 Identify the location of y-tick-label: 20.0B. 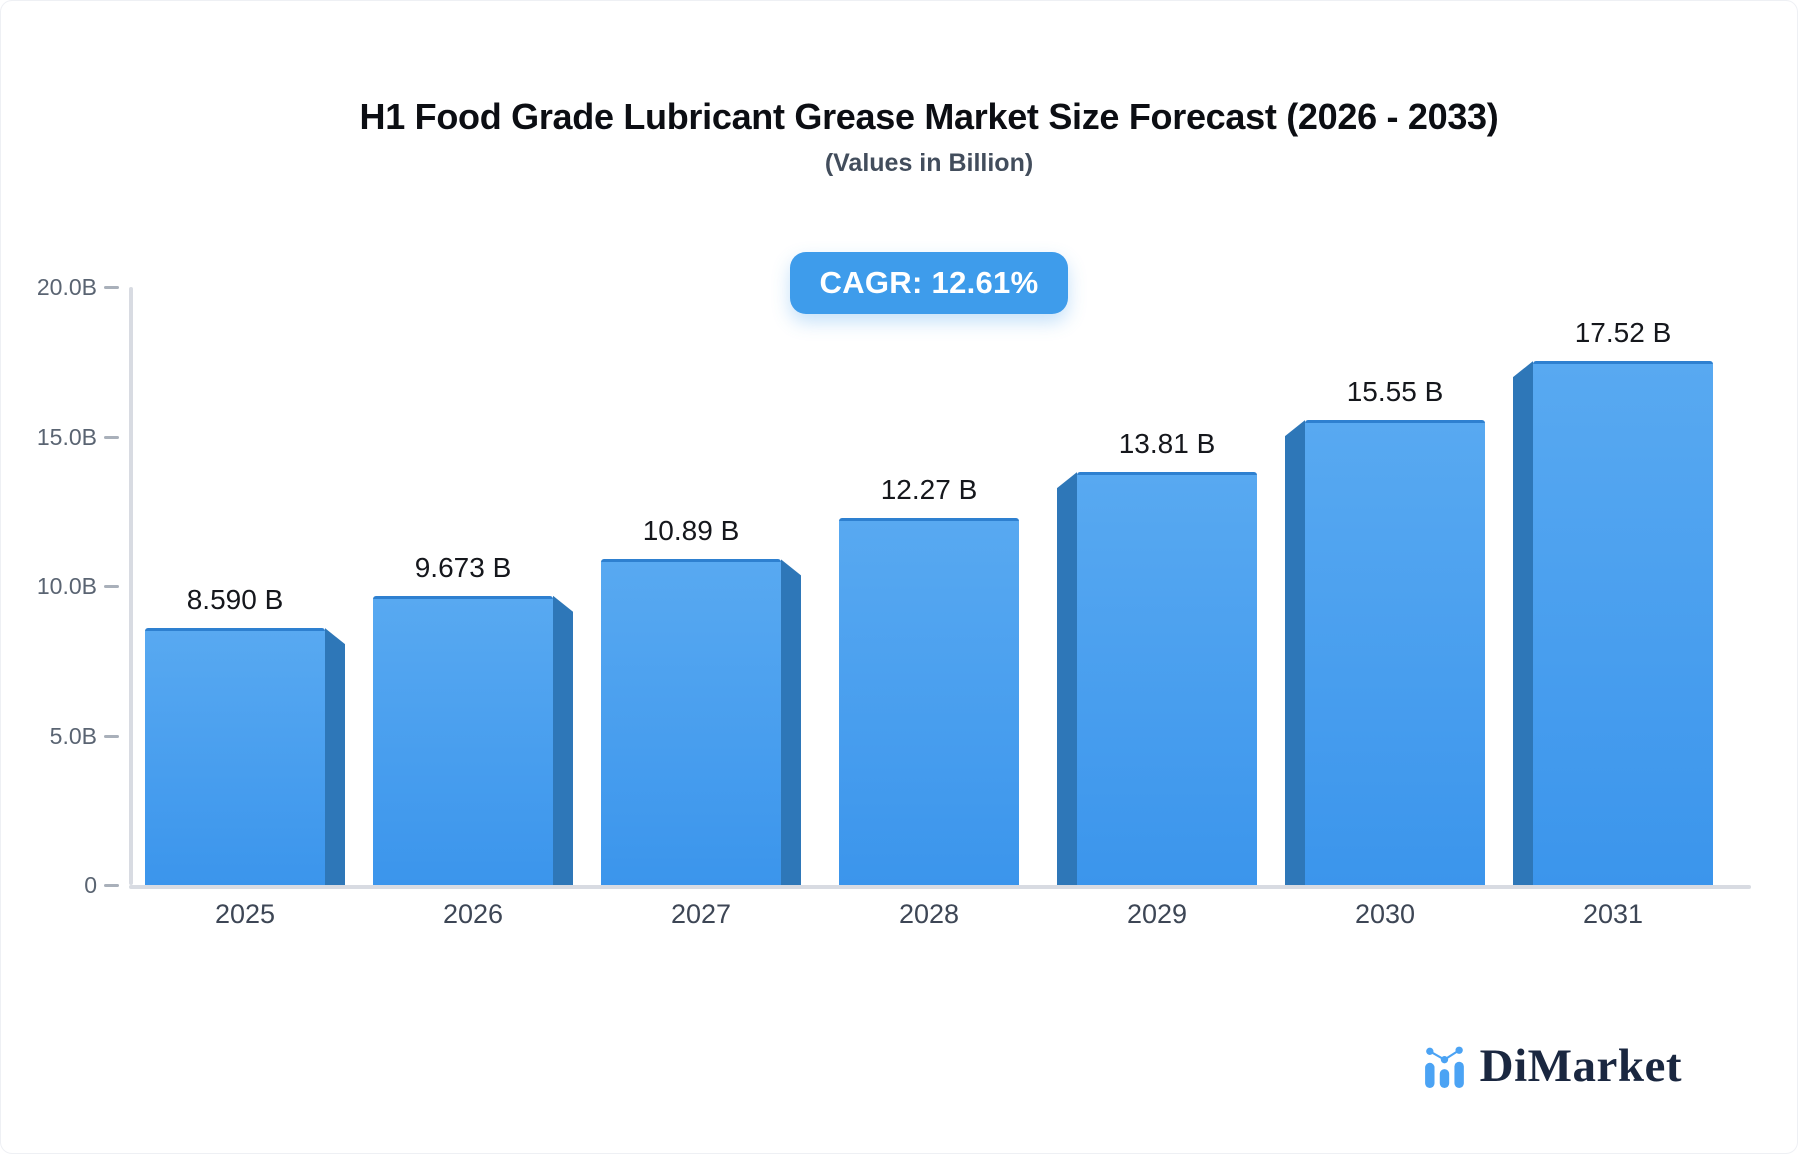
(66, 287).